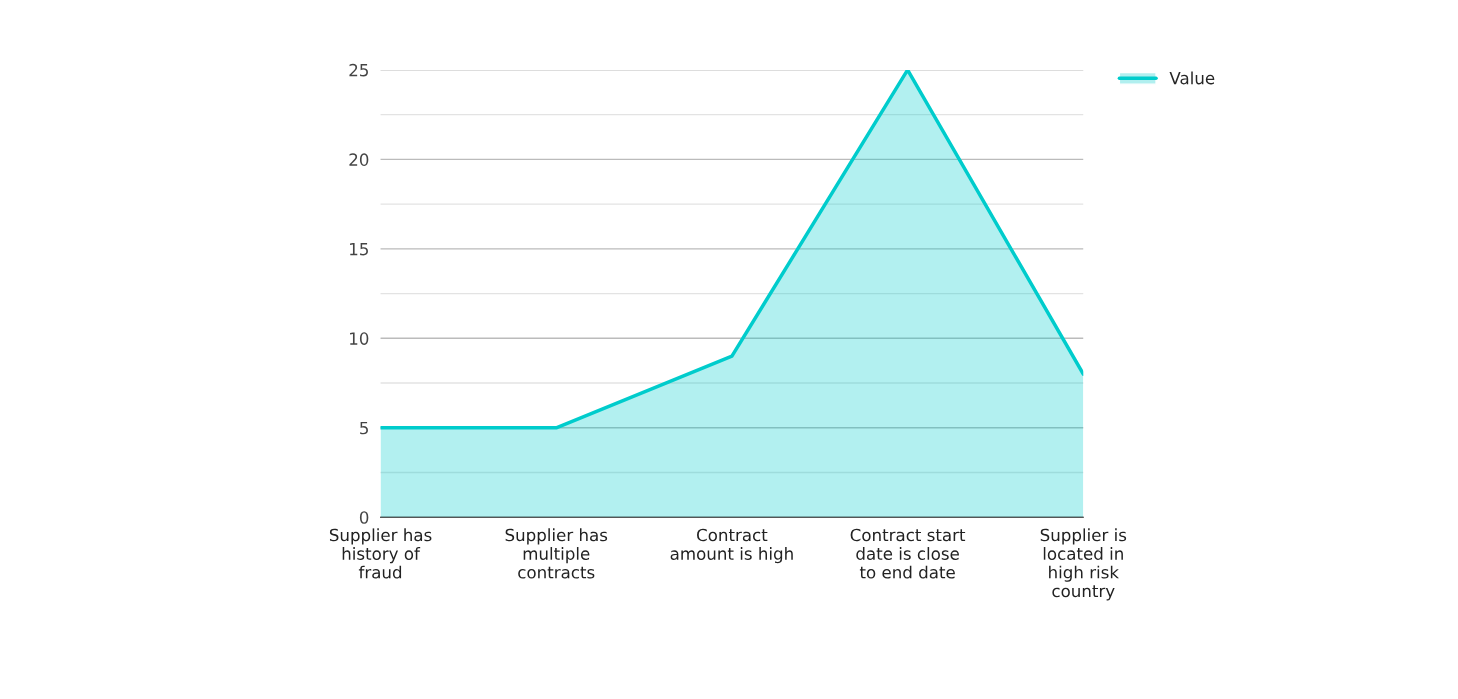 The width and height of the screenshot is (1458, 699). What do you see at coordinates (359, 338) in the screenshot?
I see `y-tick-label: 10` at bounding box center [359, 338].